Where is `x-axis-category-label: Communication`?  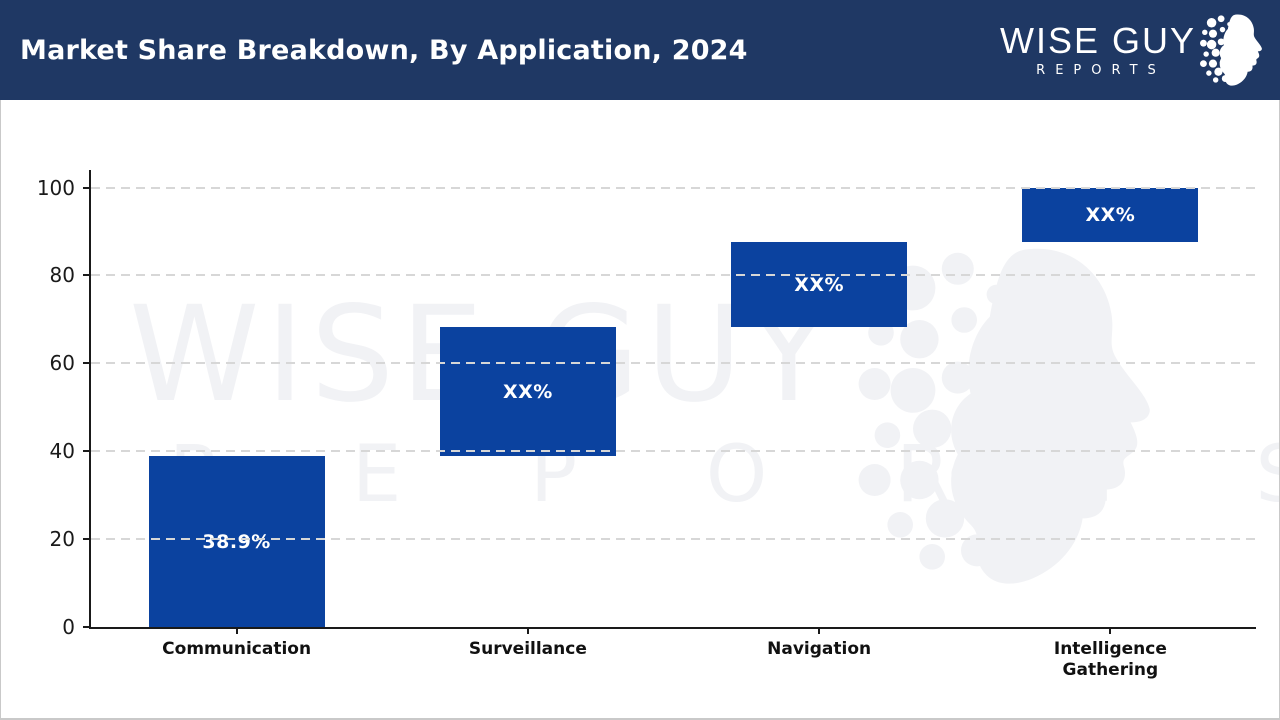 x-axis-category-label: Communication is located at coordinates (237, 649).